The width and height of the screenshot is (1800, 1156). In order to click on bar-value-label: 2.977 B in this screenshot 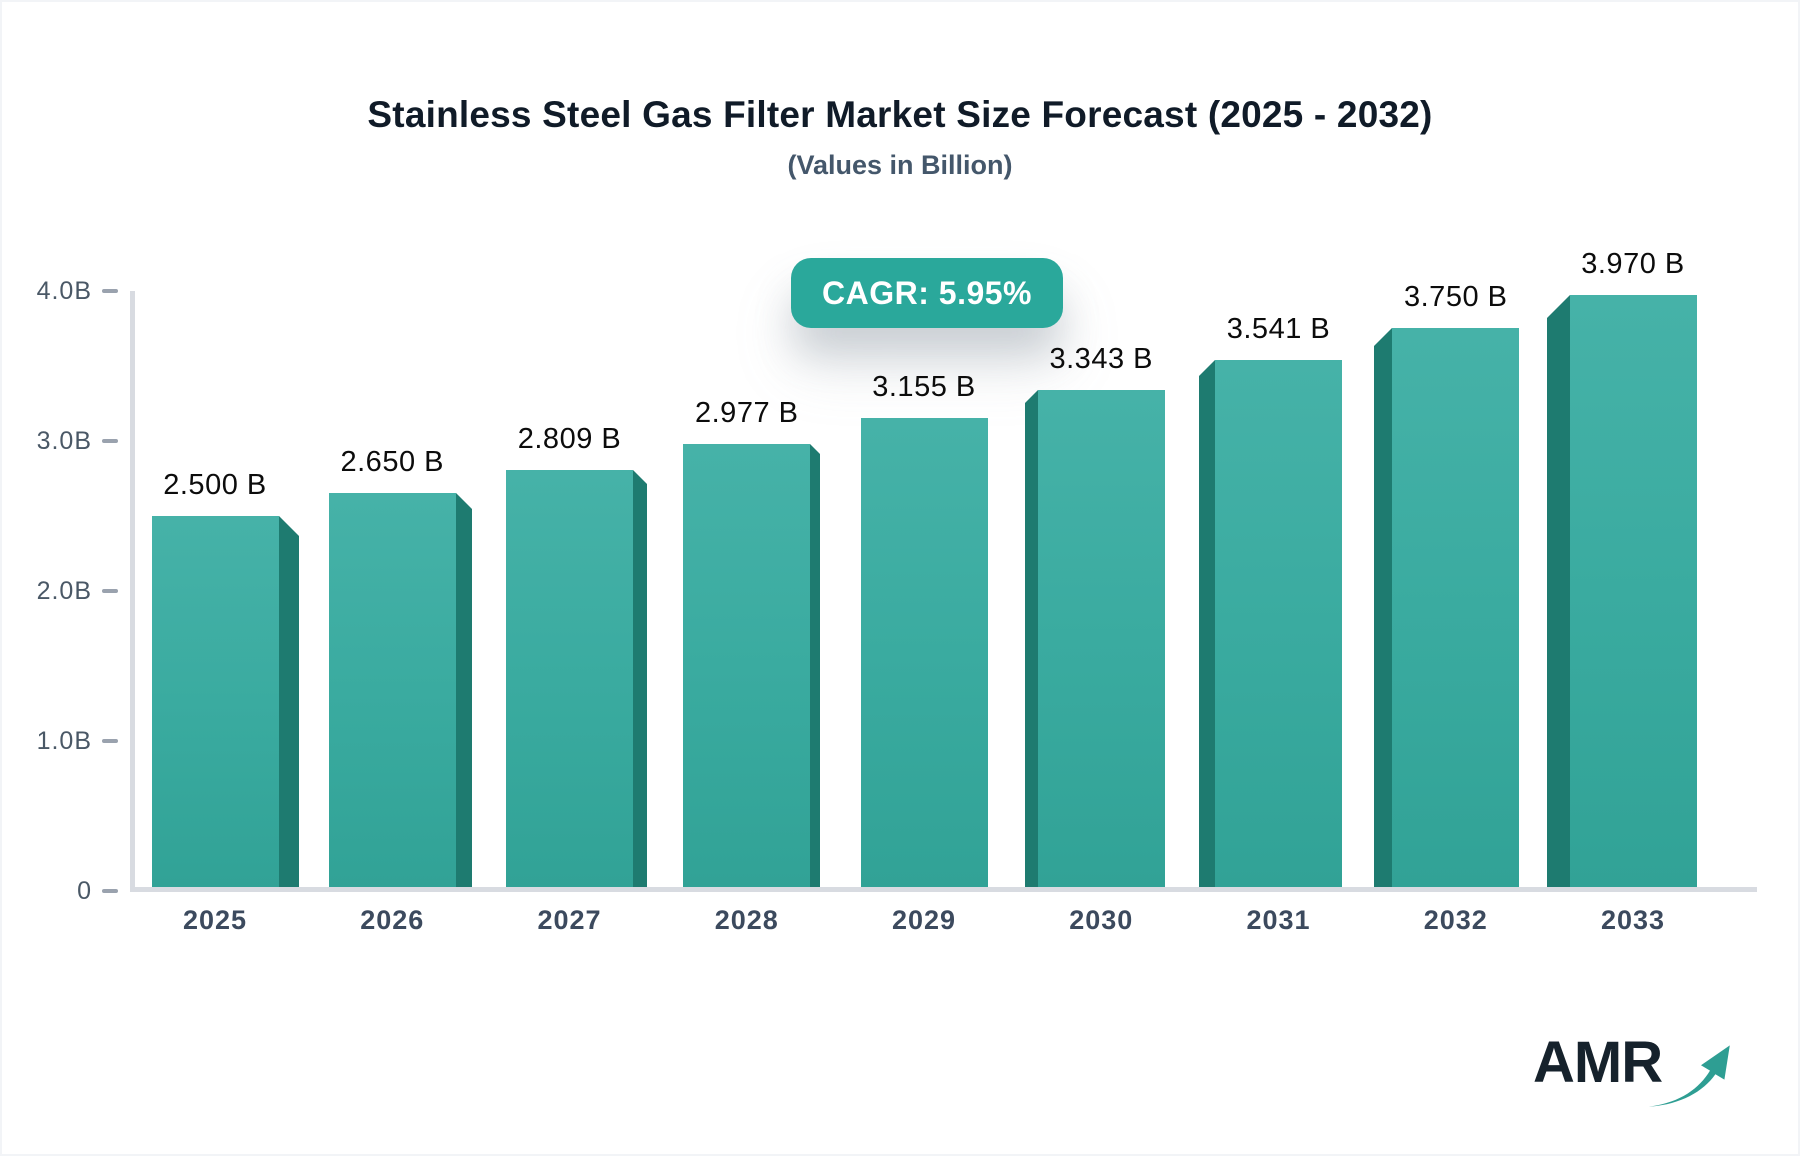, I will do `click(747, 413)`.